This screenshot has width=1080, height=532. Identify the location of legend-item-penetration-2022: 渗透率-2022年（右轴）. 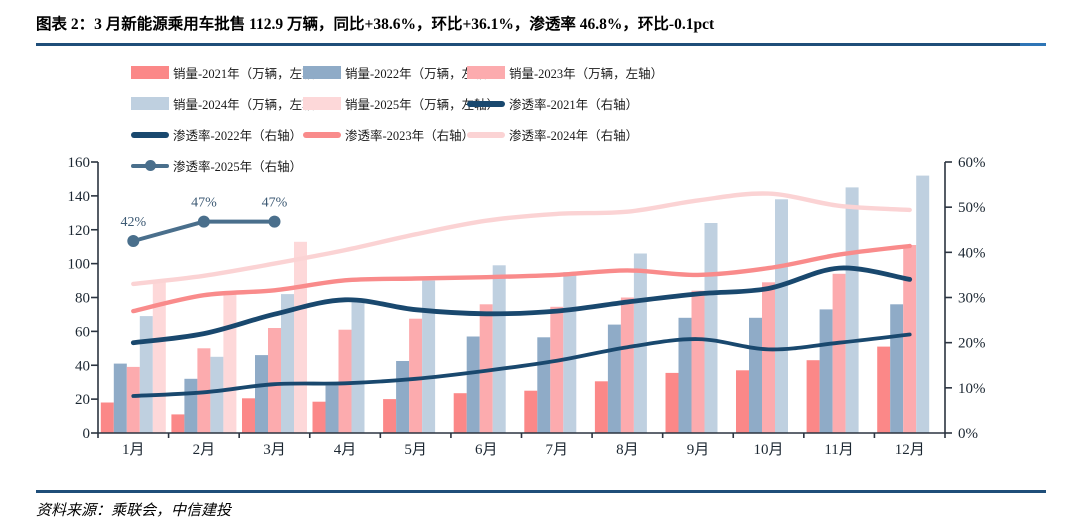
(217, 134).